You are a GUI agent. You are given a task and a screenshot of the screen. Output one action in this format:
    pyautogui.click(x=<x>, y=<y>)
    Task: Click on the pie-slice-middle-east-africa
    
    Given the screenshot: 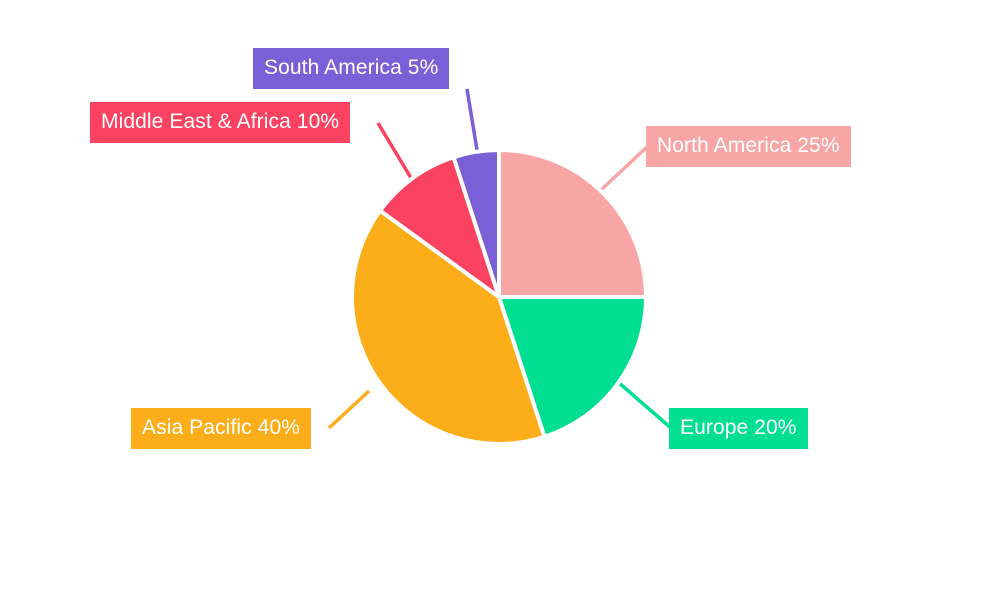 What is the action you would take?
    pyautogui.click(x=439, y=227)
    